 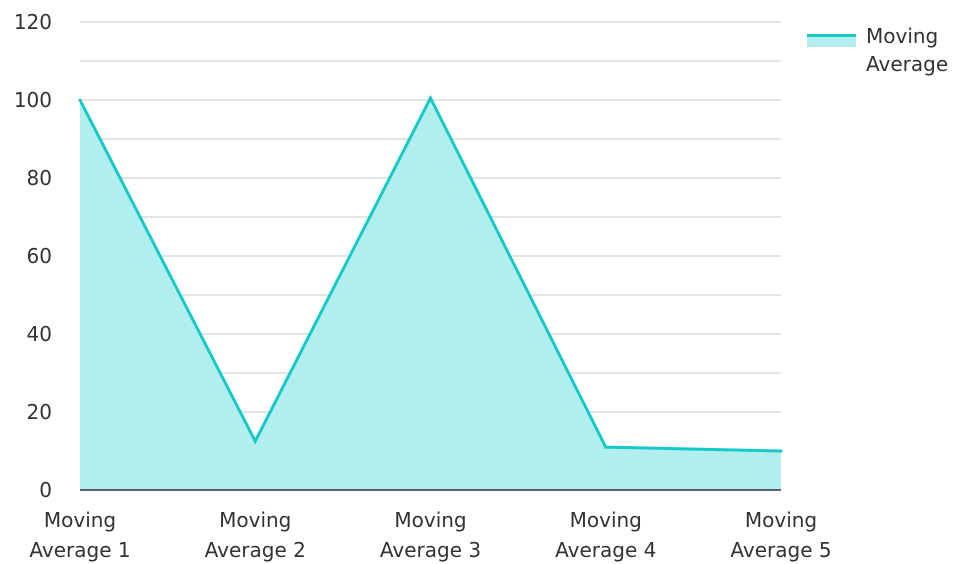 What do you see at coordinates (430, 535) in the screenshot?
I see `x-tick-label: Moving Average 3` at bounding box center [430, 535].